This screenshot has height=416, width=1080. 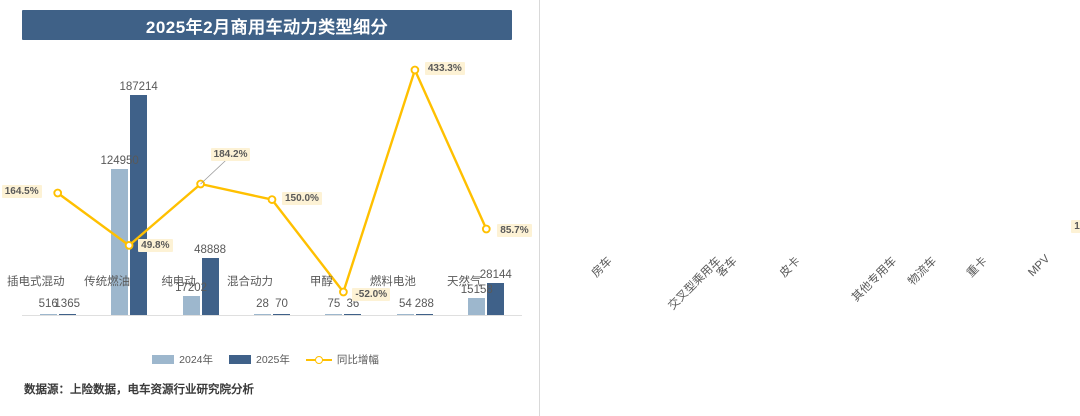 What do you see at coordinates (539, 208) in the screenshot?
I see `panel-divider` at bounding box center [539, 208].